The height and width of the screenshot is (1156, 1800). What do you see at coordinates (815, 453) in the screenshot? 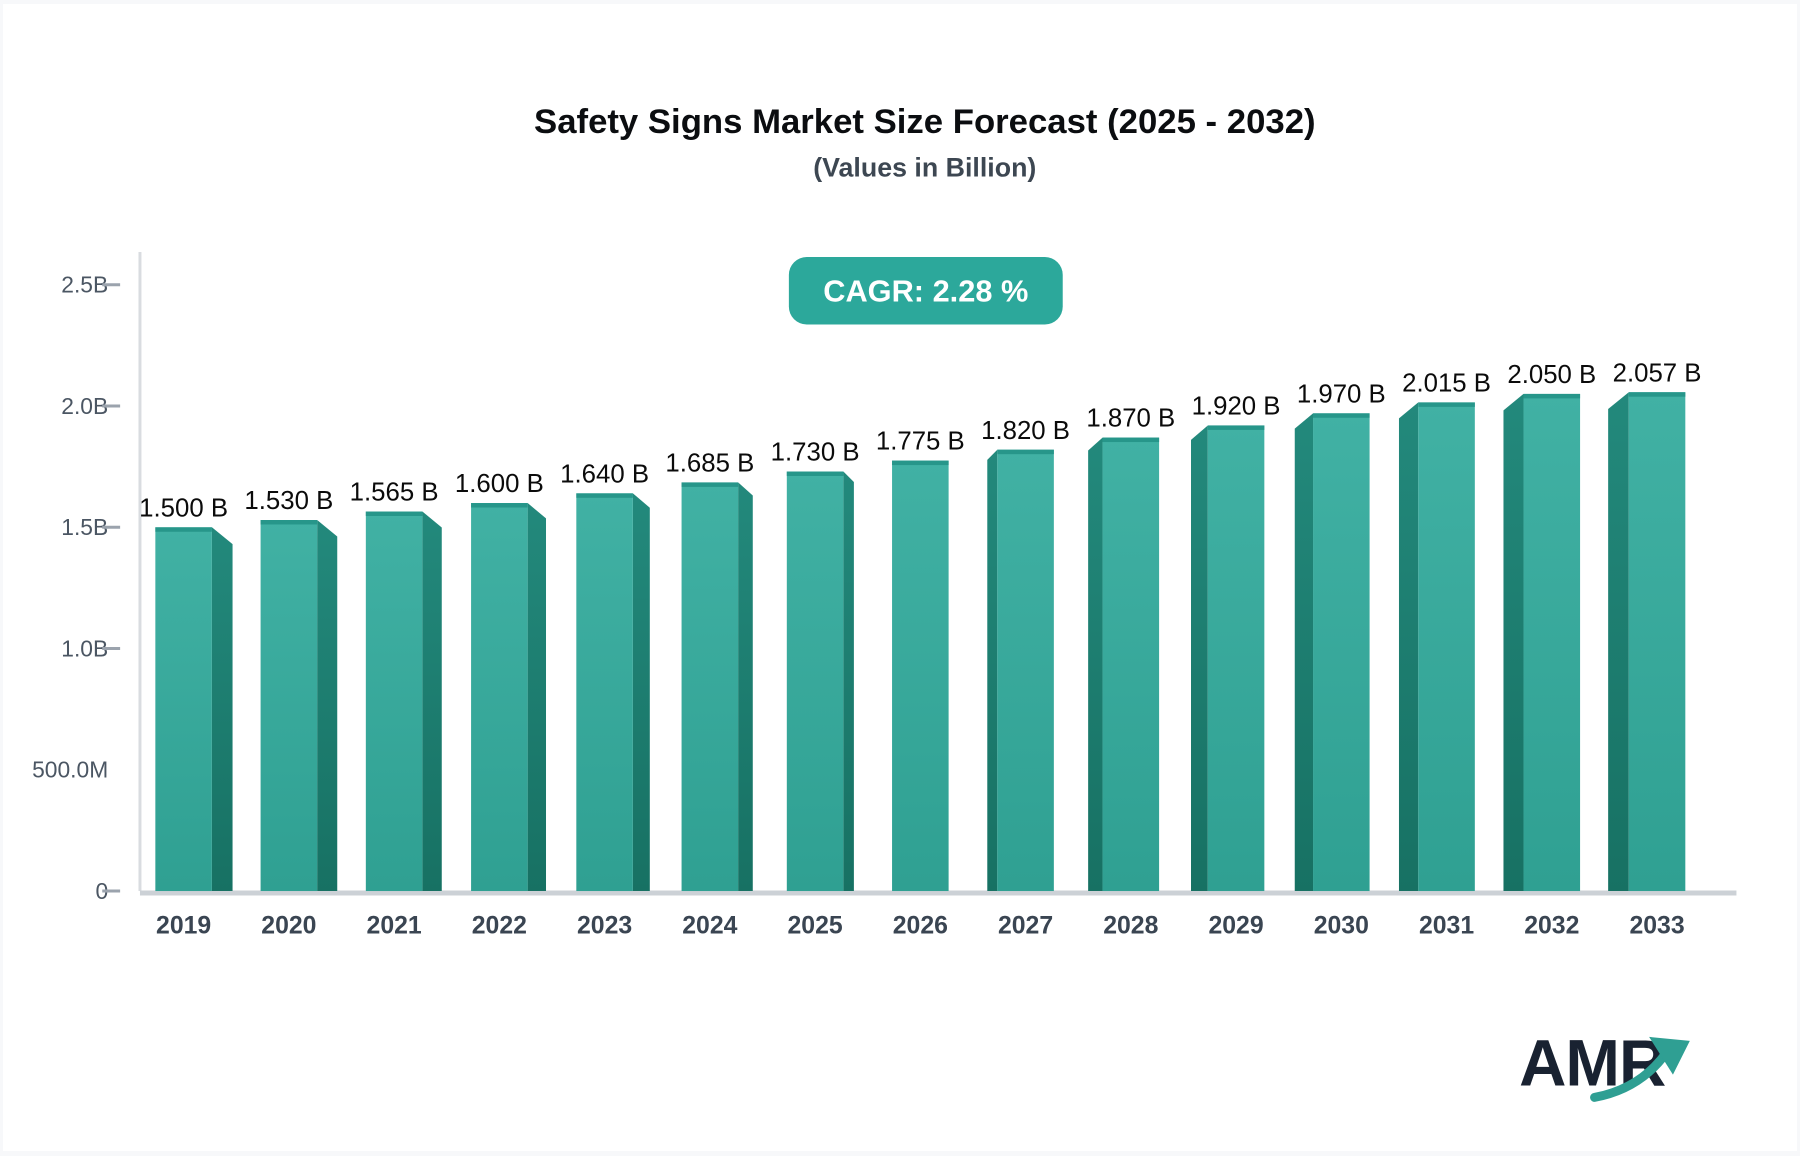
I see `bar-value-label: 1.730 B` at bounding box center [815, 453].